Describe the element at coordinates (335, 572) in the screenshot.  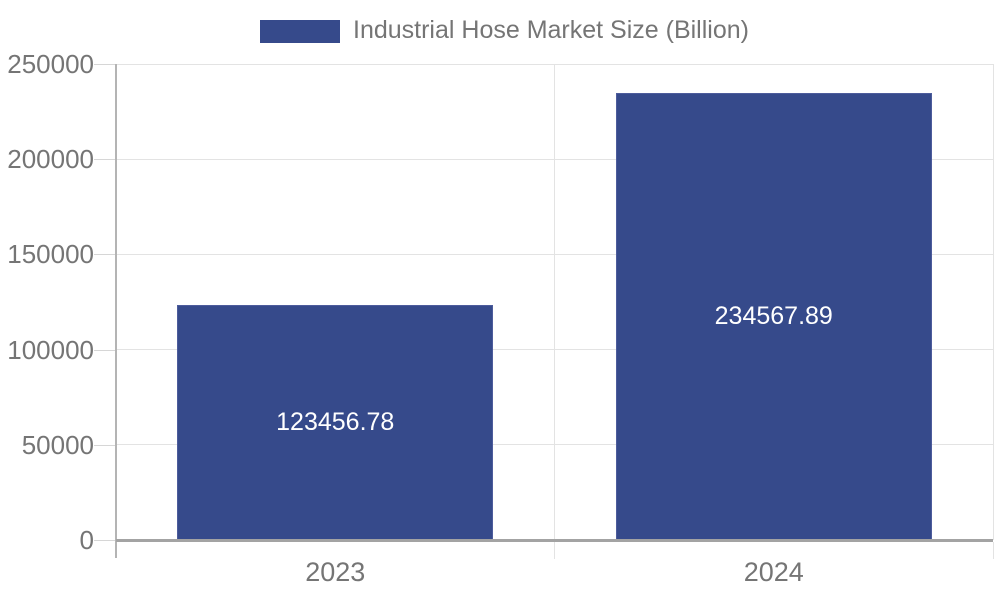
I see `x-tick-label-2023: 2023` at that location.